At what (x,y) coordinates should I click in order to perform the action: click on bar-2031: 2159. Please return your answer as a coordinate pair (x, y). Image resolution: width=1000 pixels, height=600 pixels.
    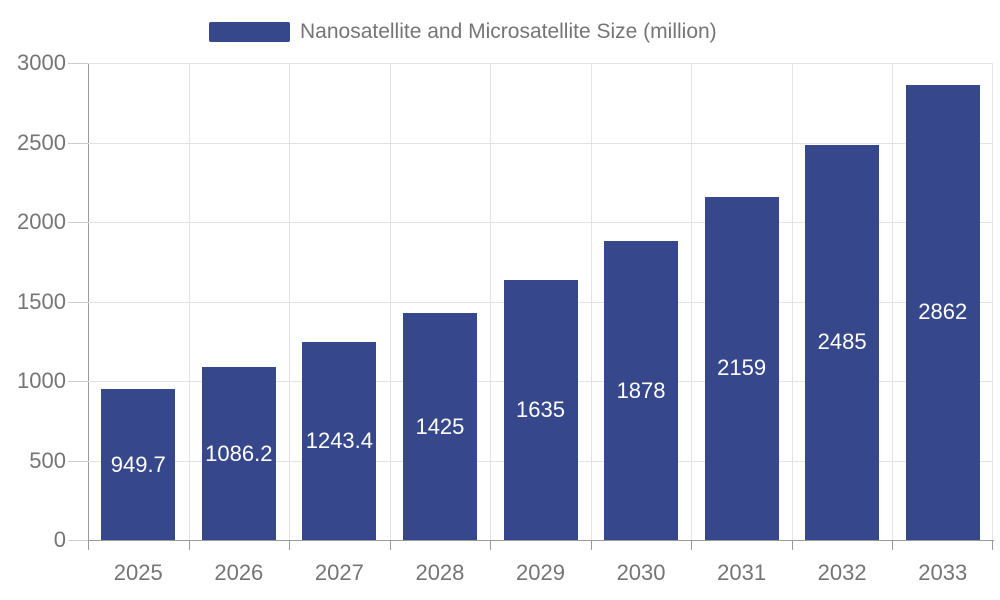
    Looking at the image, I should click on (741, 368).